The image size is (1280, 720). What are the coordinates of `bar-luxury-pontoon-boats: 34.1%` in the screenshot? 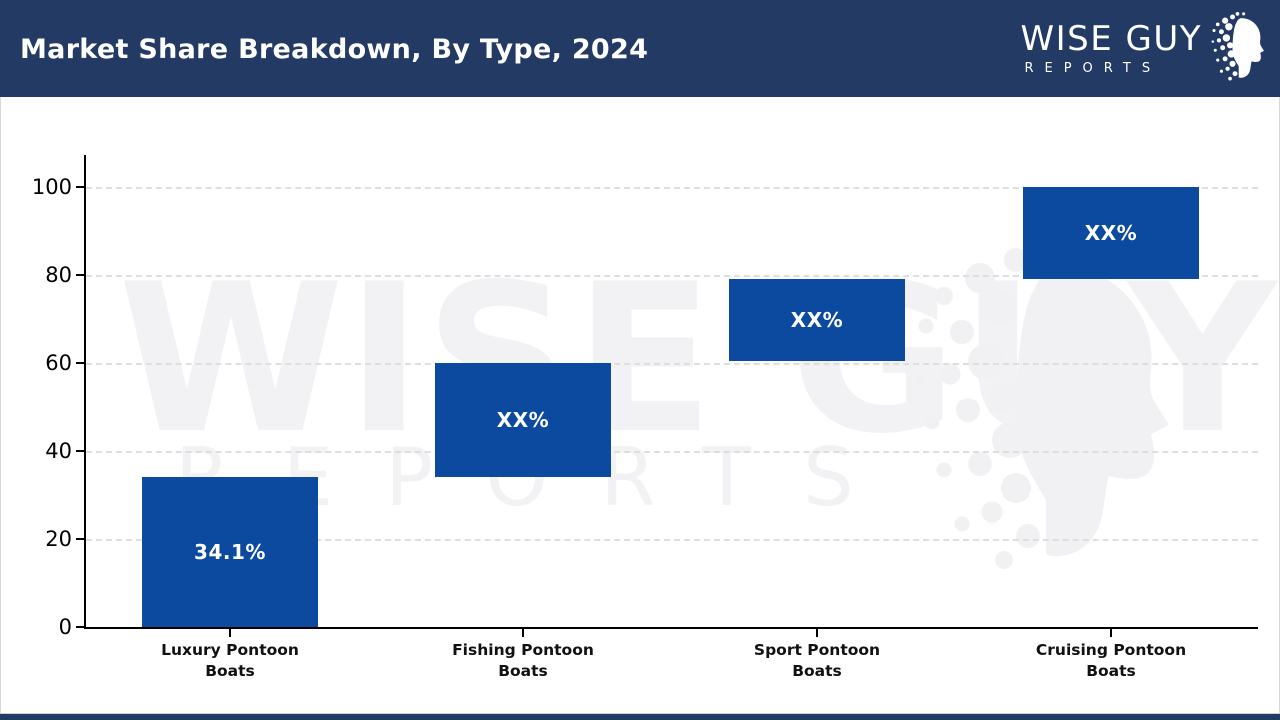 It's located at (230, 551).